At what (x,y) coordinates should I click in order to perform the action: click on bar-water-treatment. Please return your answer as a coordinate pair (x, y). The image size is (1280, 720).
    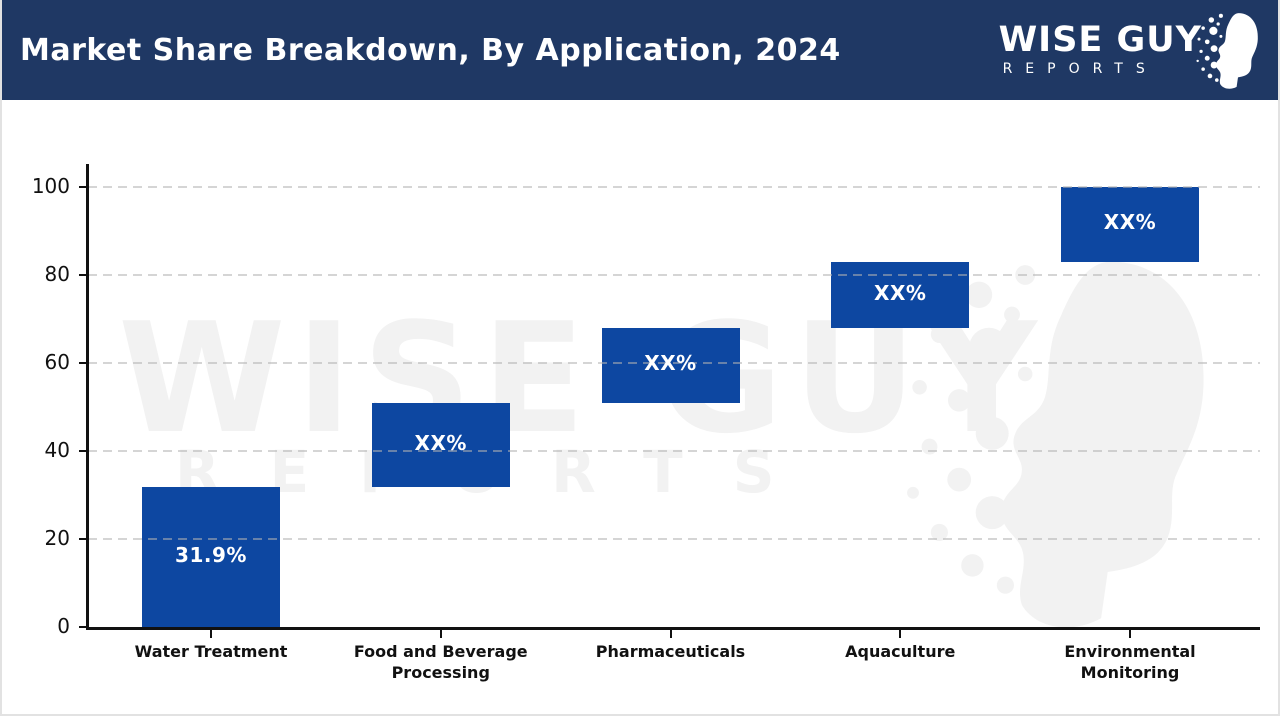
    Looking at the image, I should click on (211, 556).